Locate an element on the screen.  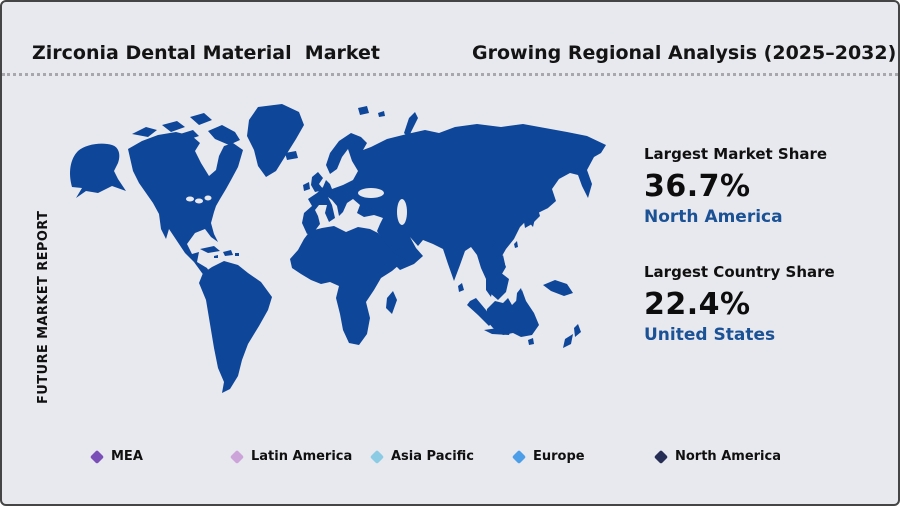
map-iceland is located at coordinates (291, 155).